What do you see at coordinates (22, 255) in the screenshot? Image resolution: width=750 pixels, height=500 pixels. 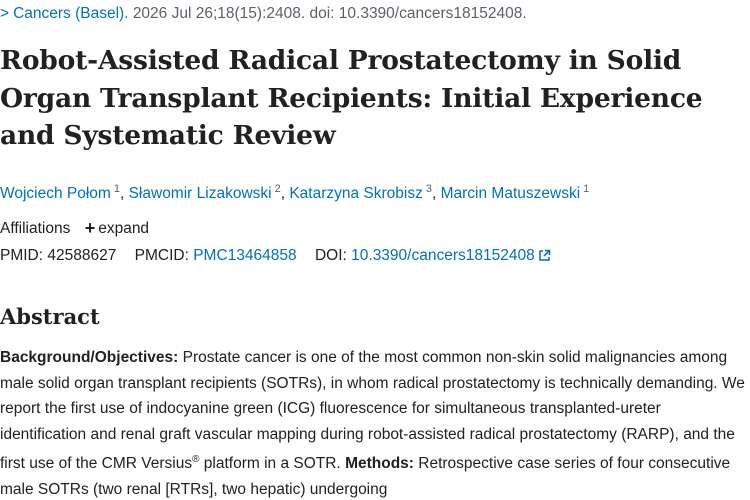 I see `pmid-label: PMID:` at bounding box center [22, 255].